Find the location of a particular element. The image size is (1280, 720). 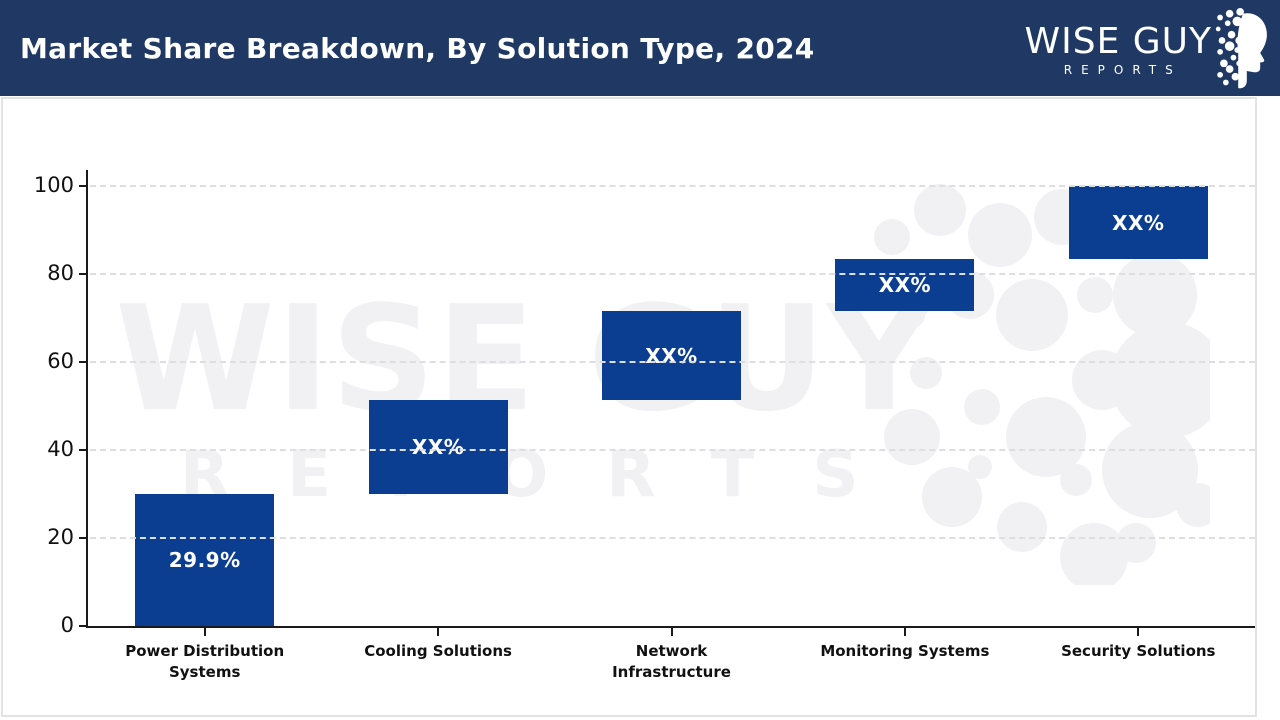

logo-subtitle: REPORTS is located at coordinates (1122, 69).